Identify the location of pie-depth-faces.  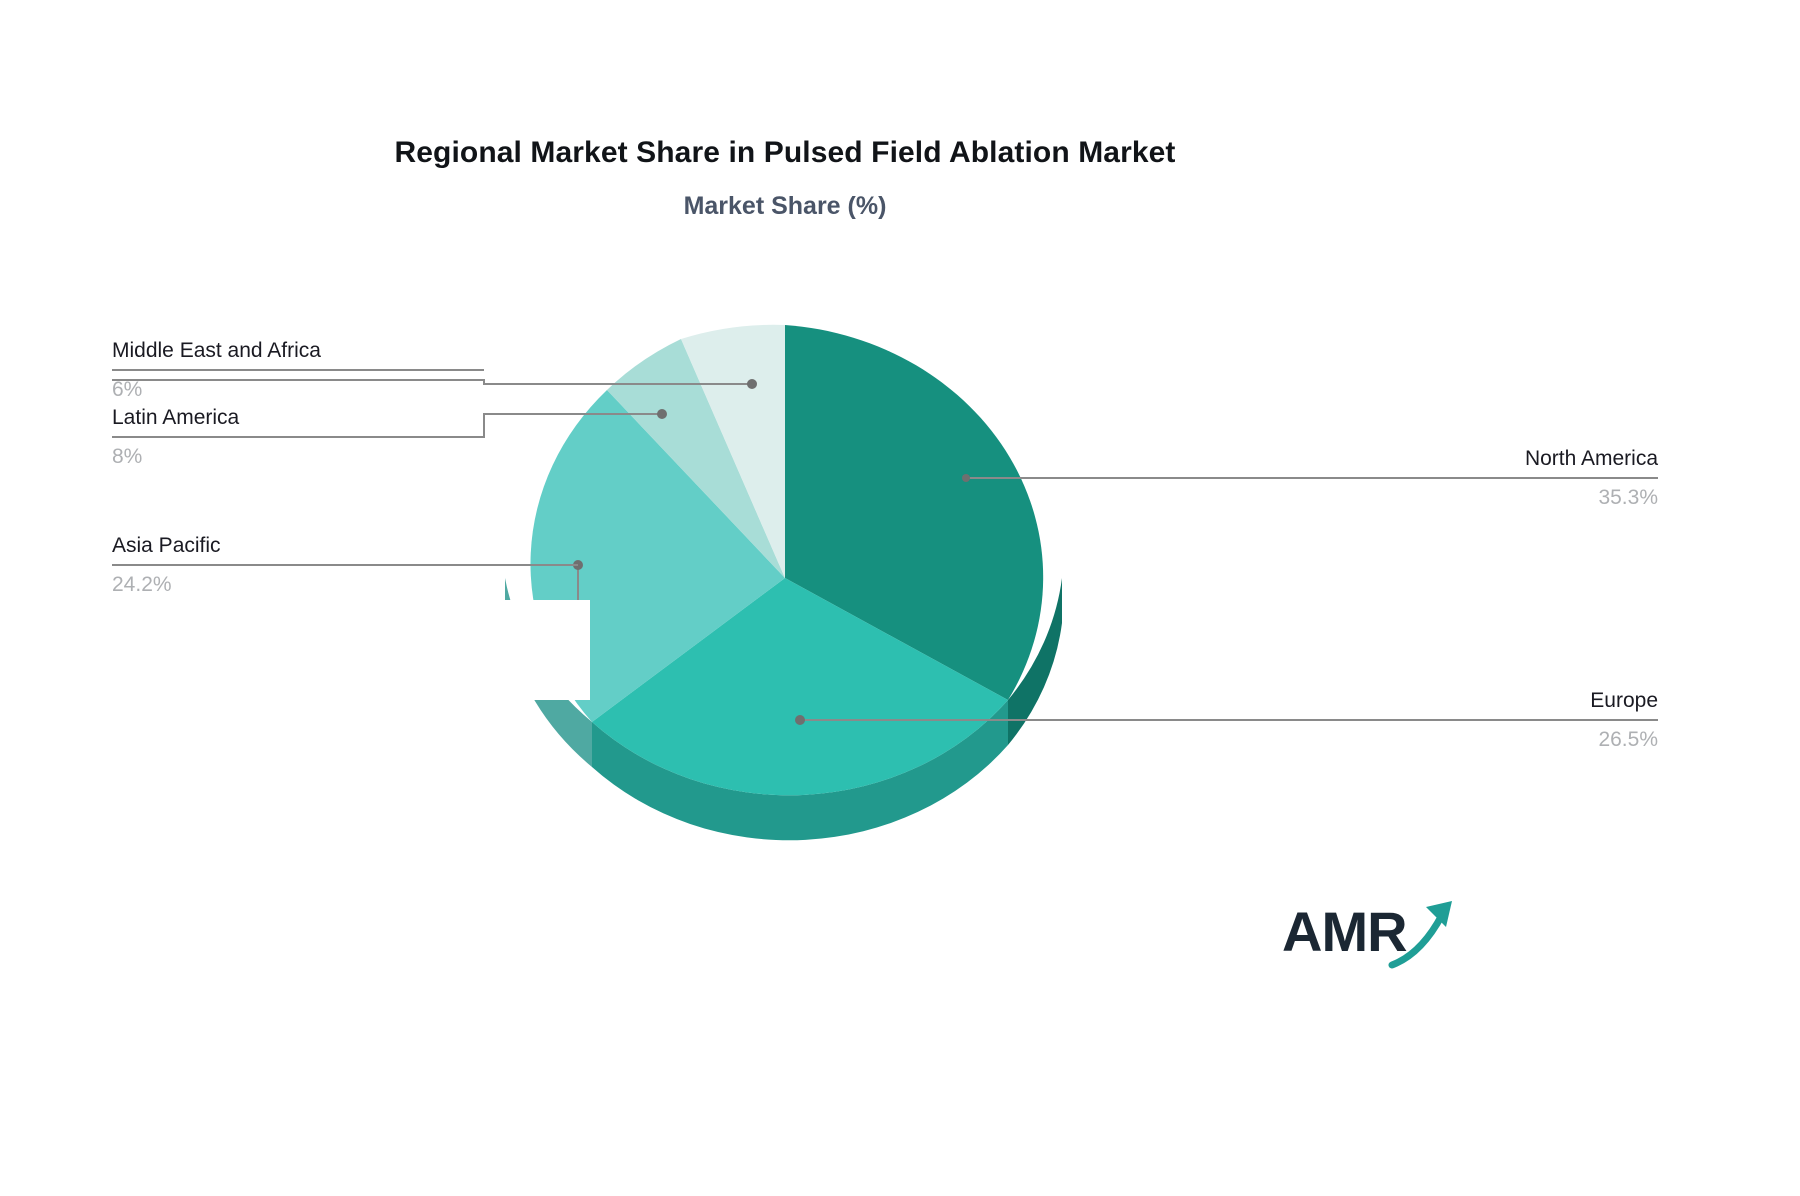
(783, 709).